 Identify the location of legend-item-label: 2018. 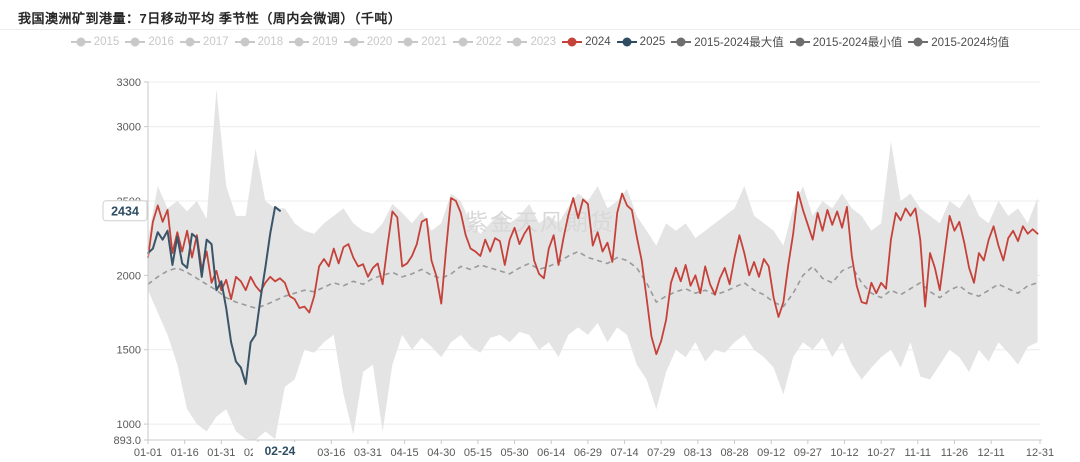
(270, 42).